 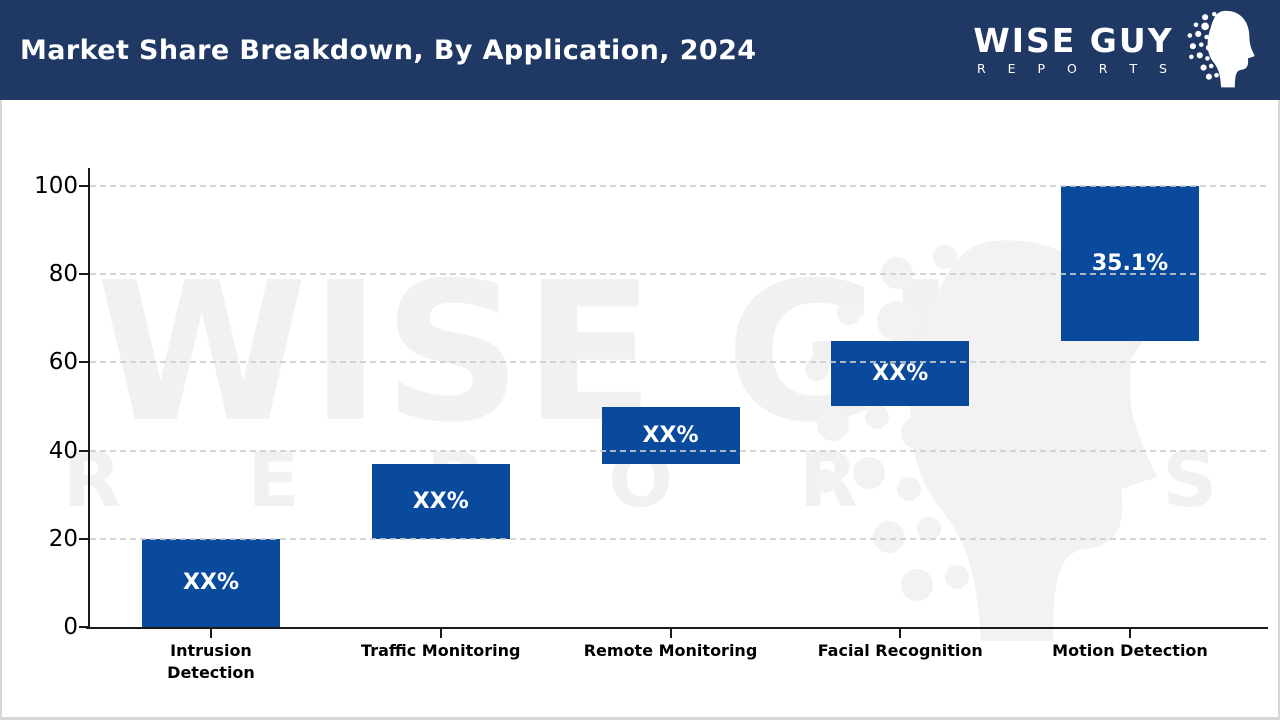 What do you see at coordinates (56, 186) in the screenshot?
I see `y-tick-label-100: 100` at bounding box center [56, 186].